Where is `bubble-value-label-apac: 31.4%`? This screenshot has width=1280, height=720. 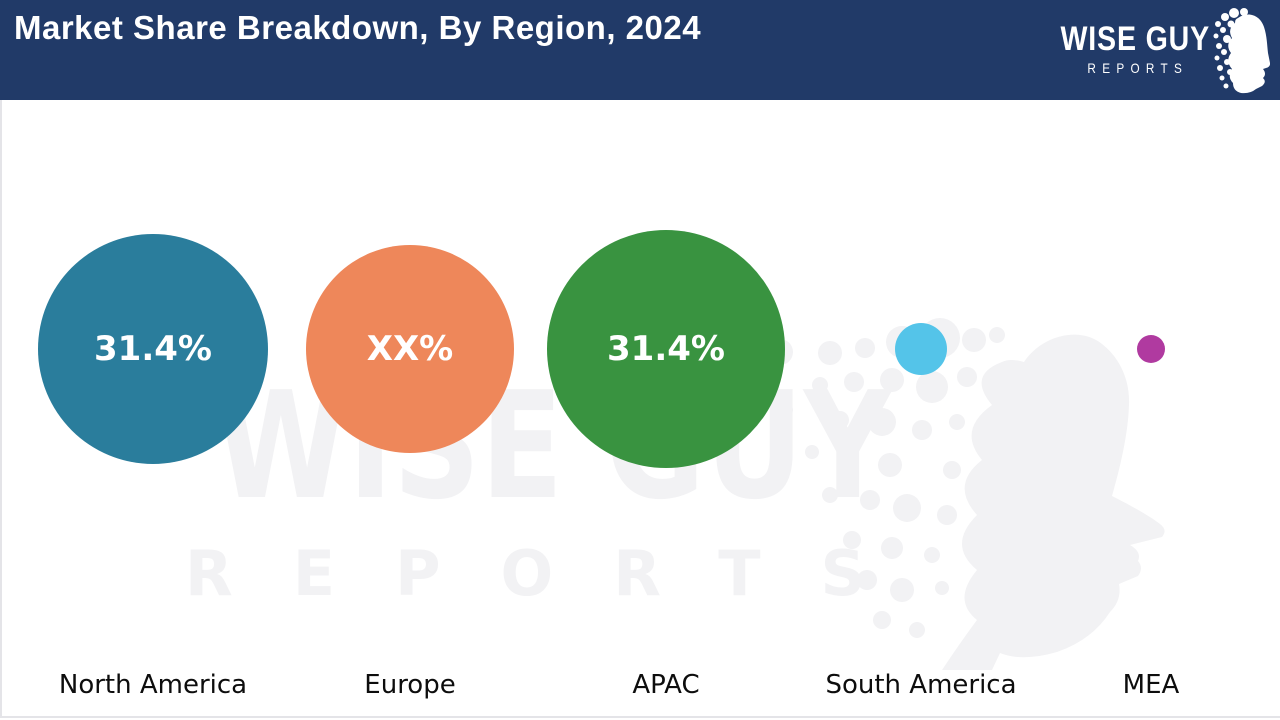
bubble-value-label-apac: 31.4% is located at coordinates (666, 349).